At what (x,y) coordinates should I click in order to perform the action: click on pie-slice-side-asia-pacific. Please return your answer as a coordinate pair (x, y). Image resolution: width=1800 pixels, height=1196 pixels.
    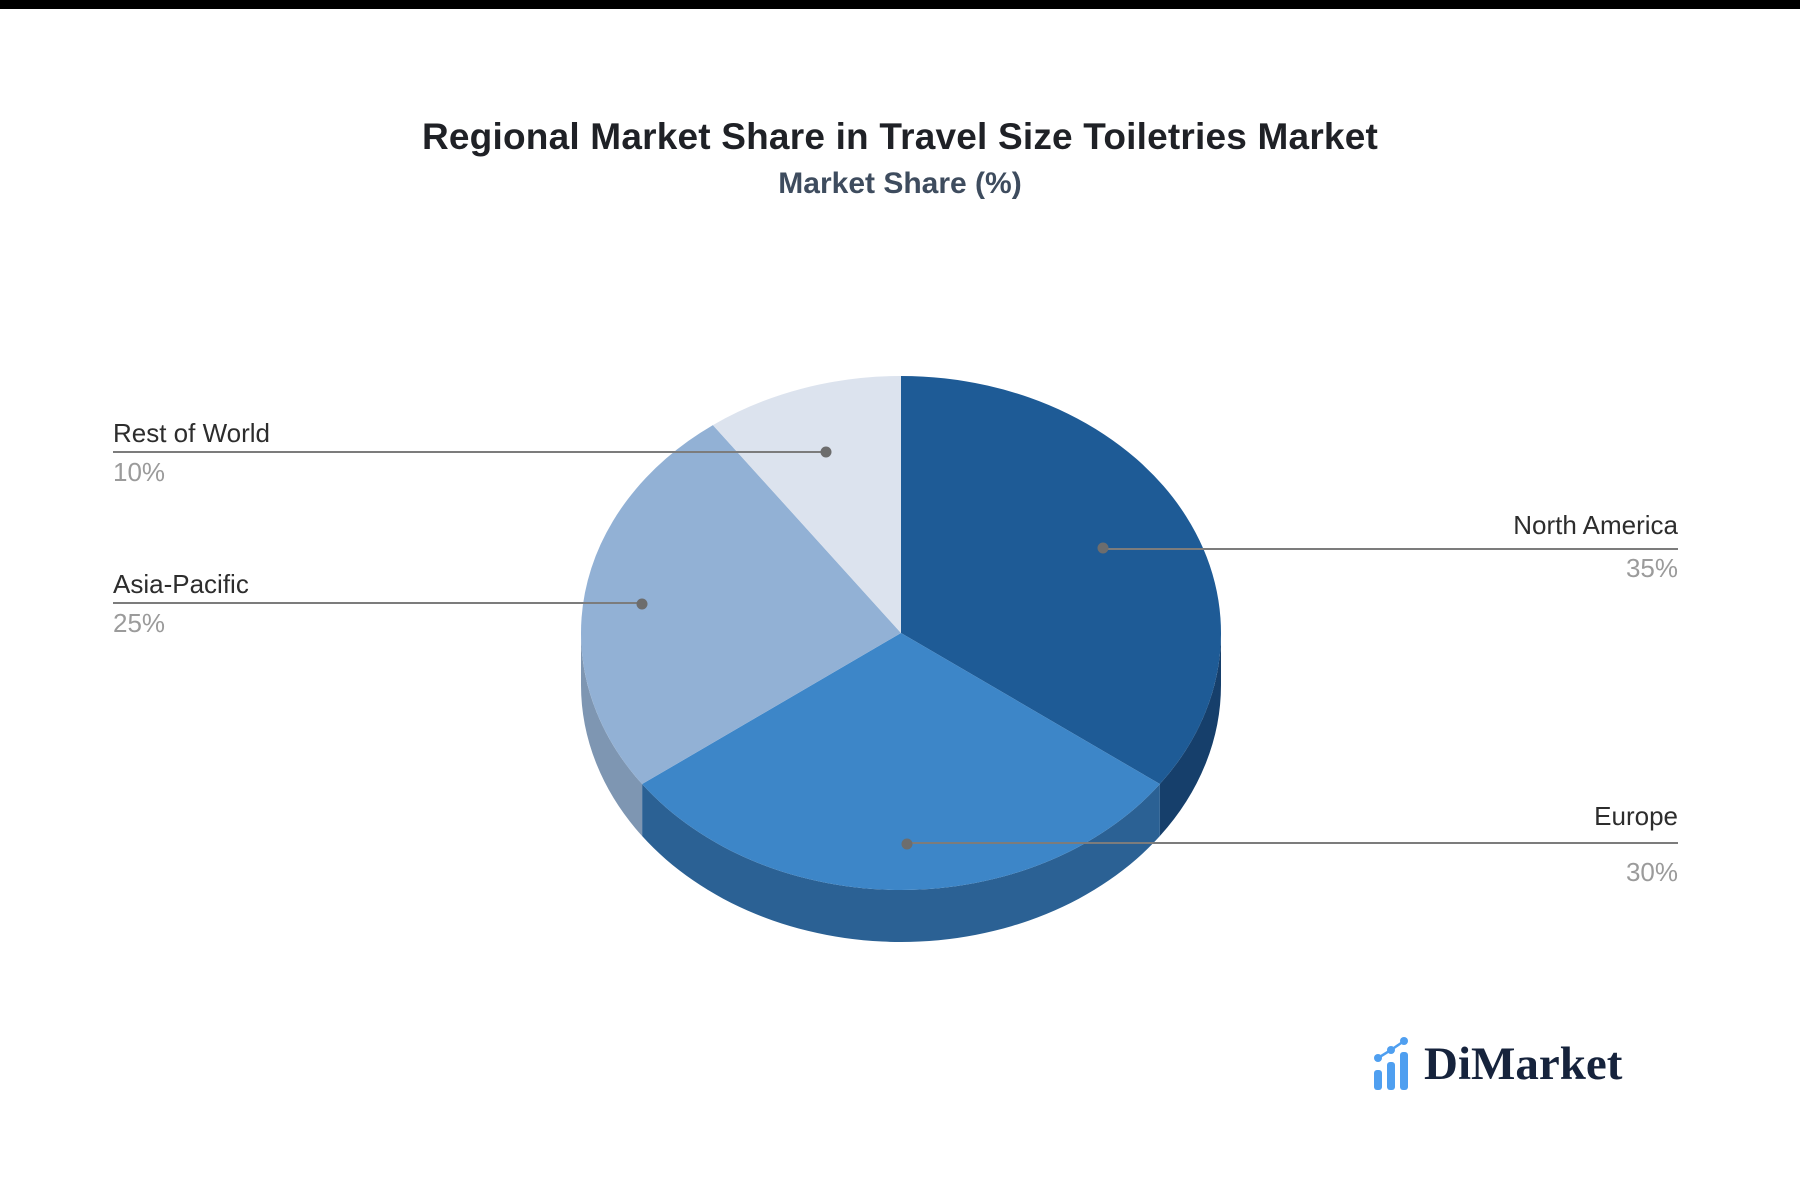
    Looking at the image, I should click on (612, 735).